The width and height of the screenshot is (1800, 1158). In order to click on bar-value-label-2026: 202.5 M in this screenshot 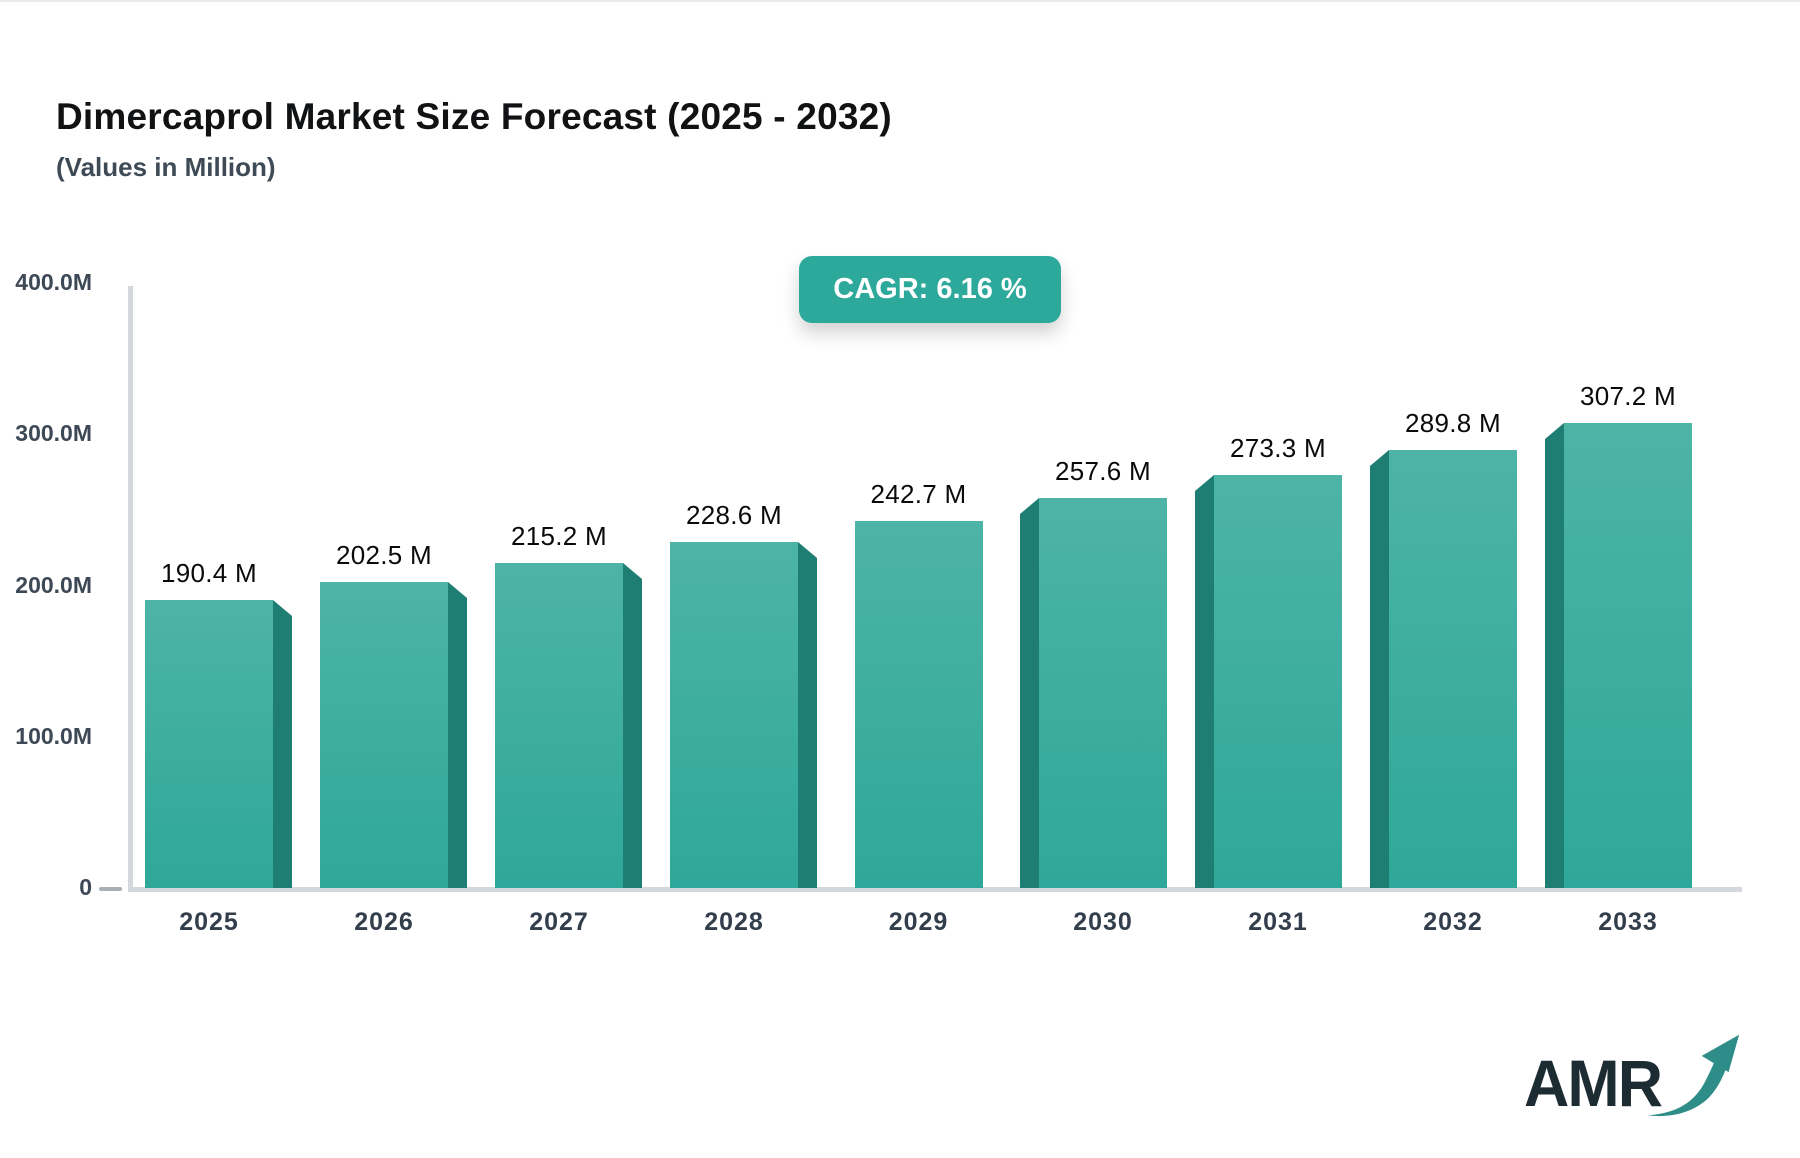, I will do `click(384, 555)`.